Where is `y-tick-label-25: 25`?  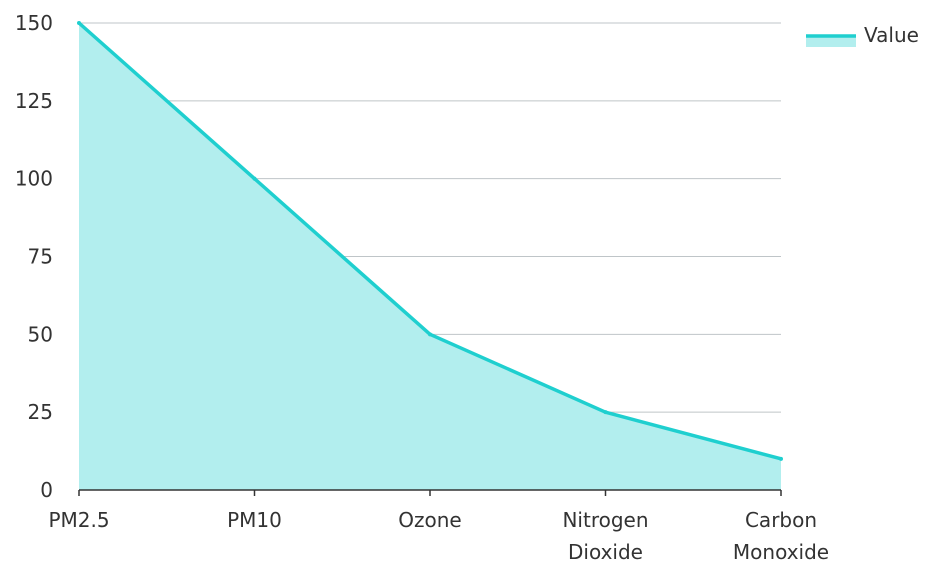
y-tick-label-25: 25 is located at coordinates (40, 412).